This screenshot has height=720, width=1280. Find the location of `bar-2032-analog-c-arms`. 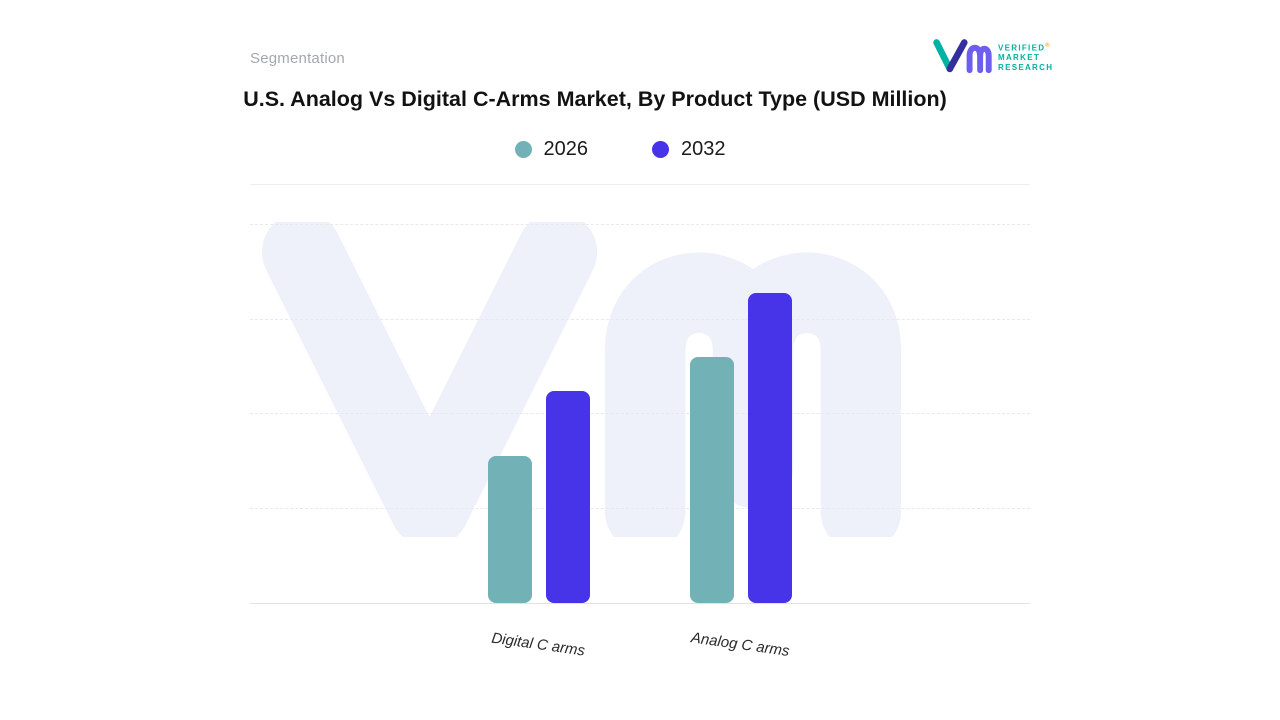

bar-2032-analog-c-arms is located at coordinates (770, 448).